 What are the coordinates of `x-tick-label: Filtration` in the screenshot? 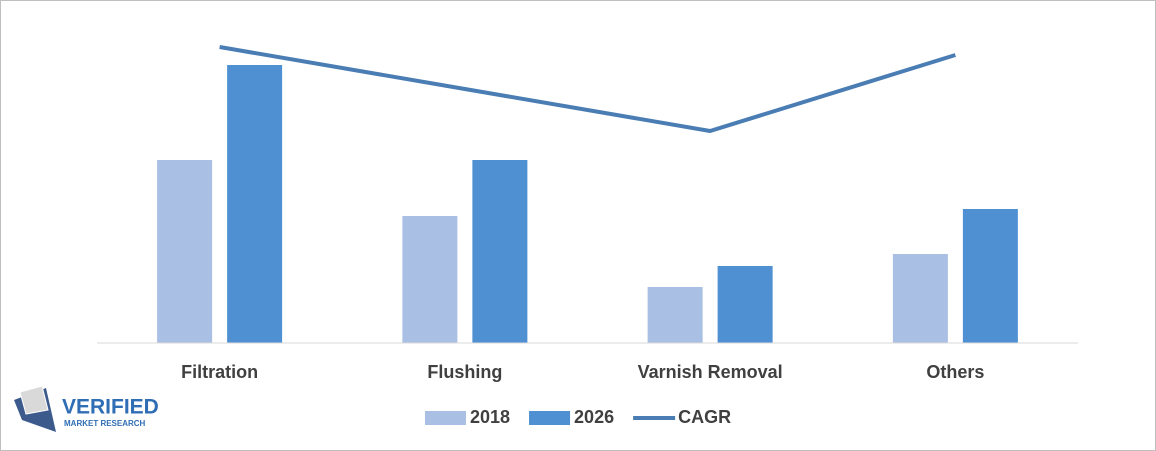 It's located at (219, 372).